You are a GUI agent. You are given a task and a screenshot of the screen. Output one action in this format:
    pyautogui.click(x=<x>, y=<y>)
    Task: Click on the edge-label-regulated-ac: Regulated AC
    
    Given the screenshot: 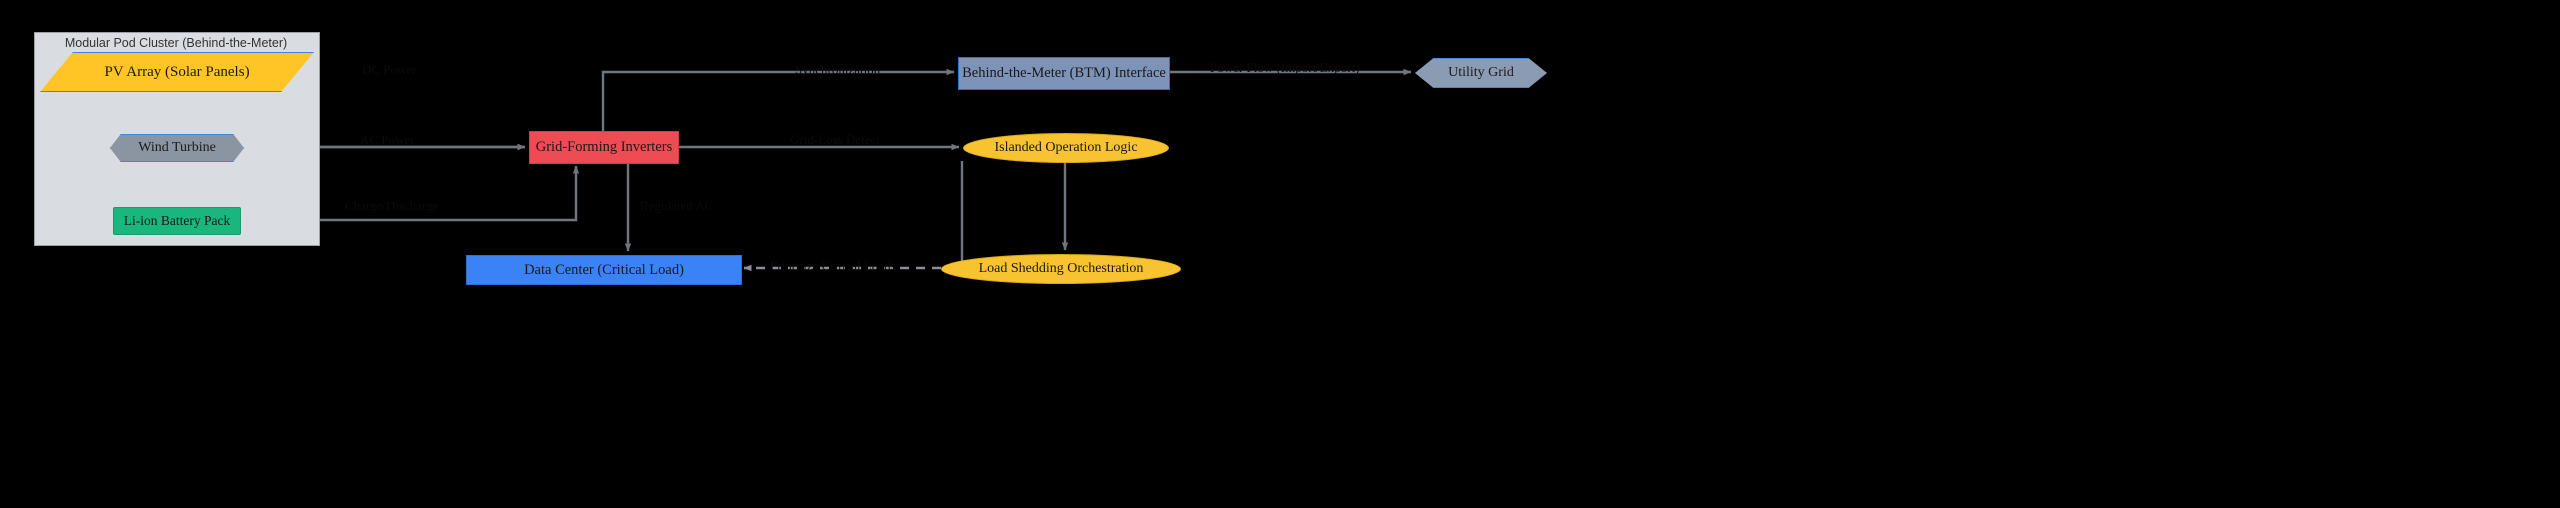 What is the action you would take?
    pyautogui.click(x=677, y=205)
    